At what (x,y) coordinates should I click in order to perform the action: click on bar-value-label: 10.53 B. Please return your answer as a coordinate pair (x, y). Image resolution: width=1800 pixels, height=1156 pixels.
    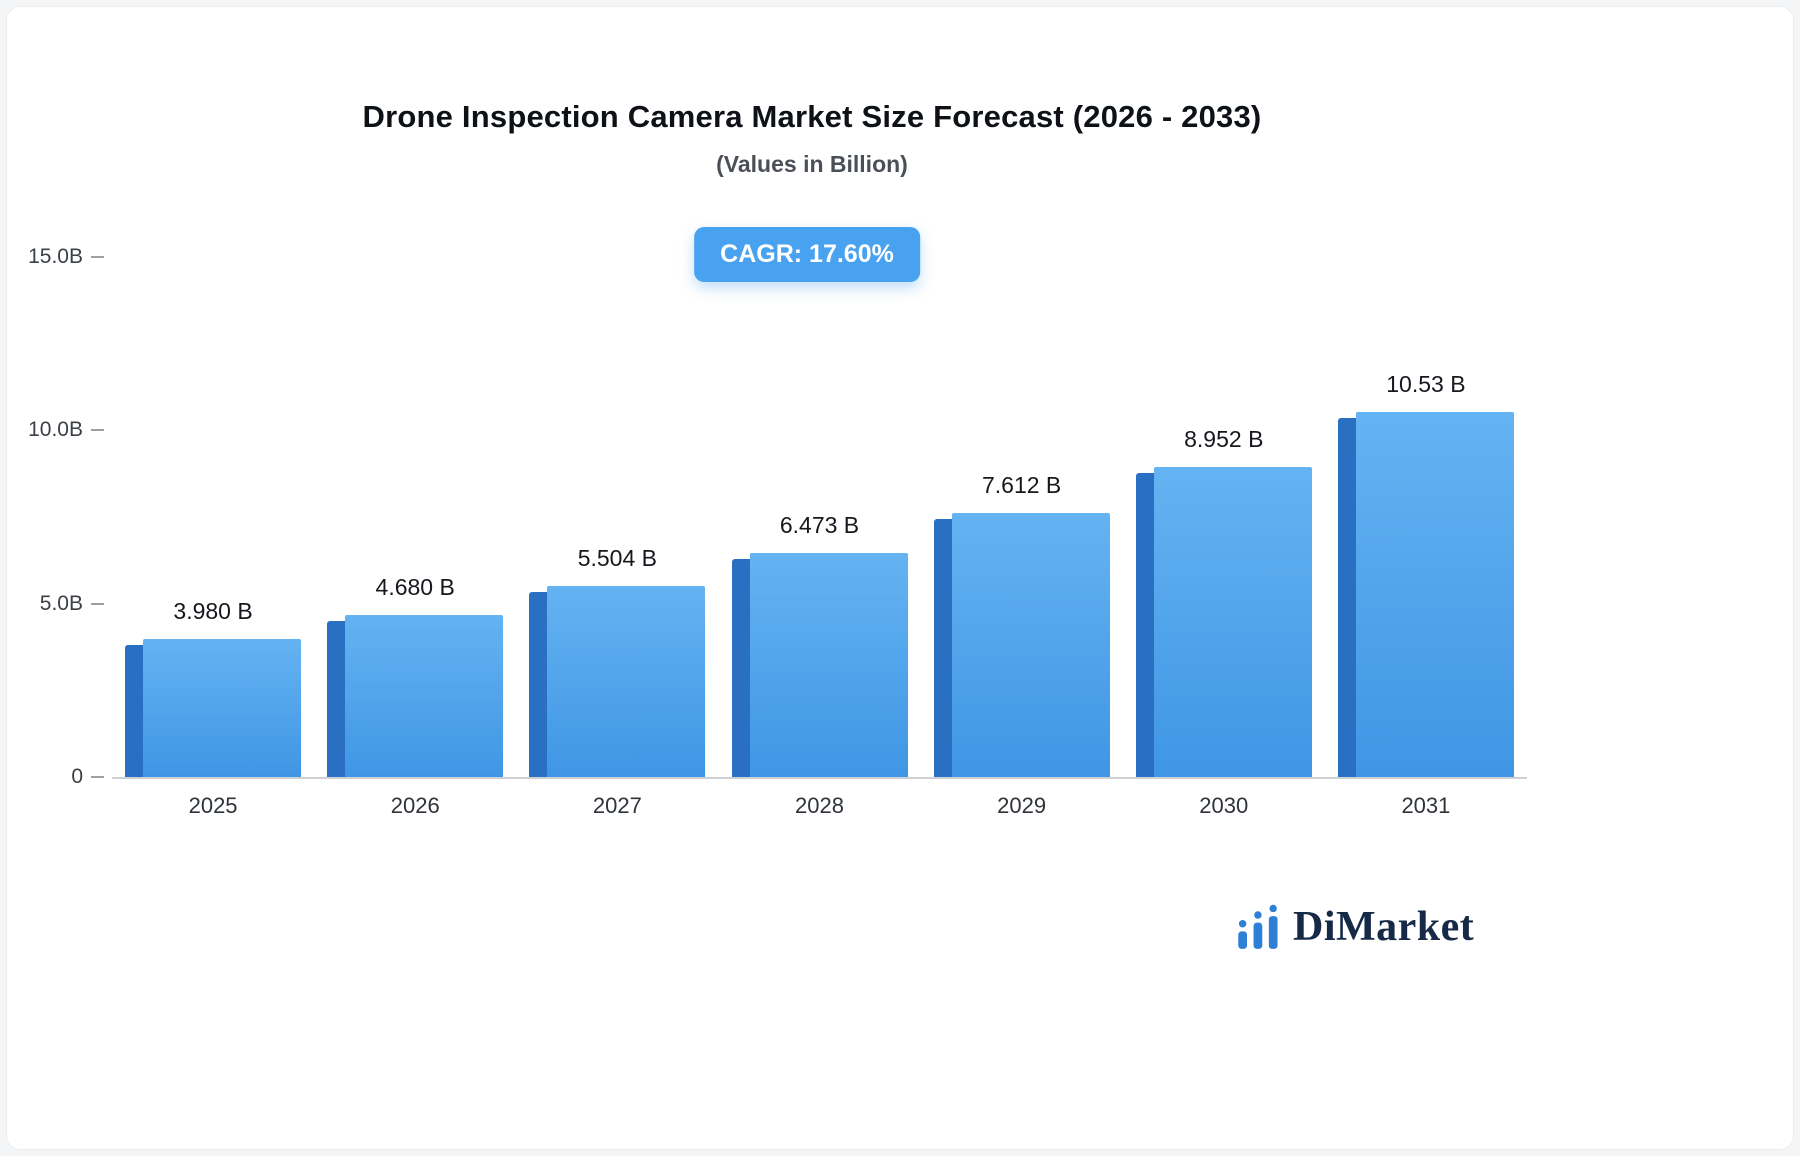
    Looking at the image, I should click on (1426, 383).